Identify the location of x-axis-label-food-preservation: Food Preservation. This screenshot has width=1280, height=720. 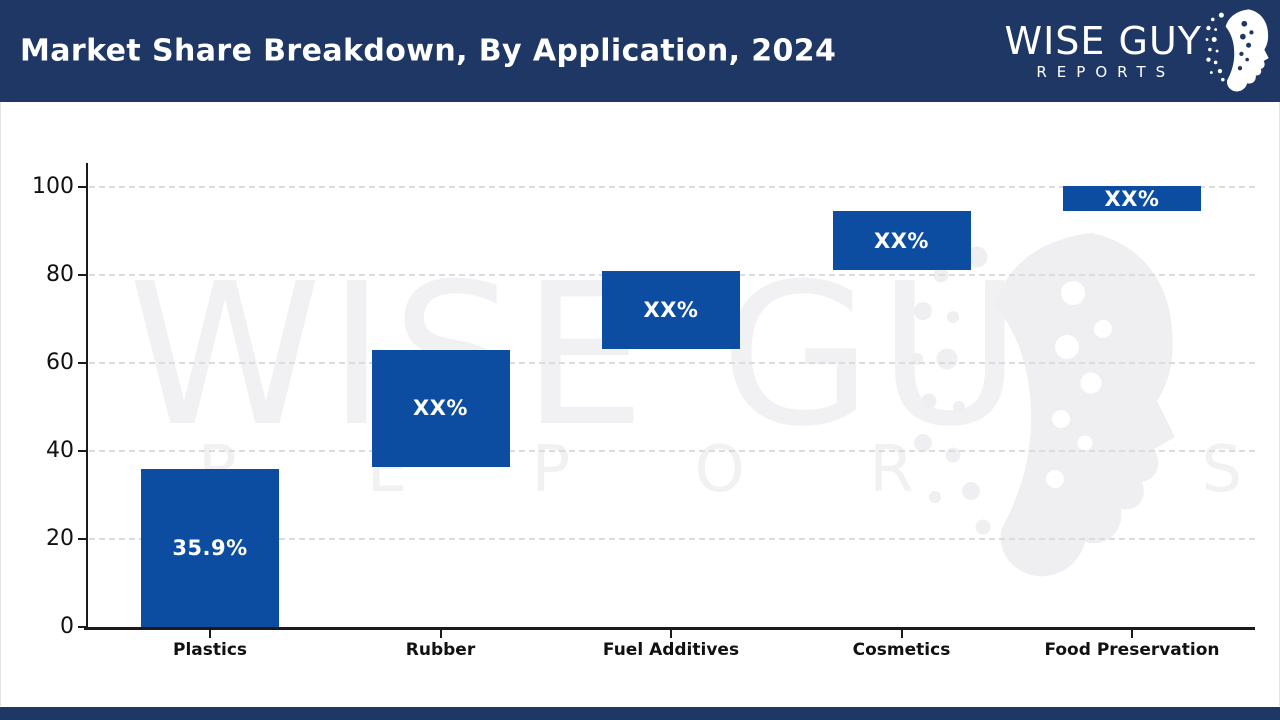
(1132, 650).